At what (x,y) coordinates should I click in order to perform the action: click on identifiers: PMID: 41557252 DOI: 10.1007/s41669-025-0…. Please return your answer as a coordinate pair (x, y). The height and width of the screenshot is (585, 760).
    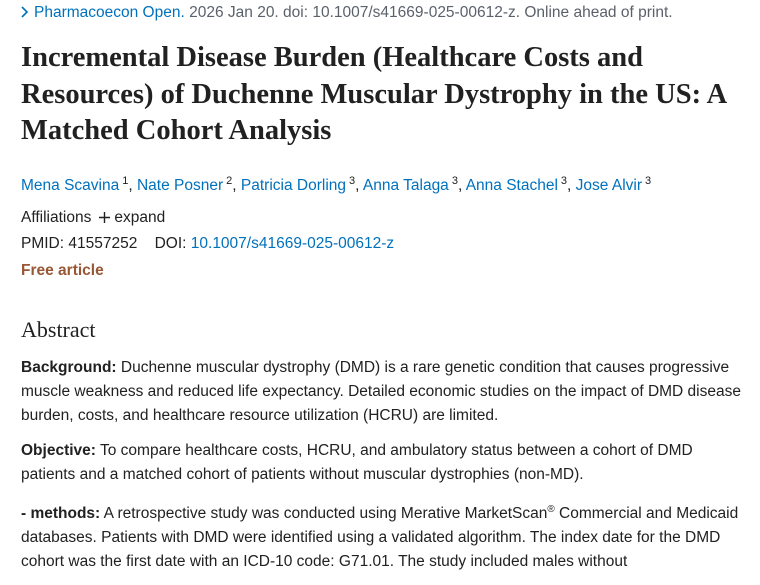
    Looking at the image, I should click on (207, 244).